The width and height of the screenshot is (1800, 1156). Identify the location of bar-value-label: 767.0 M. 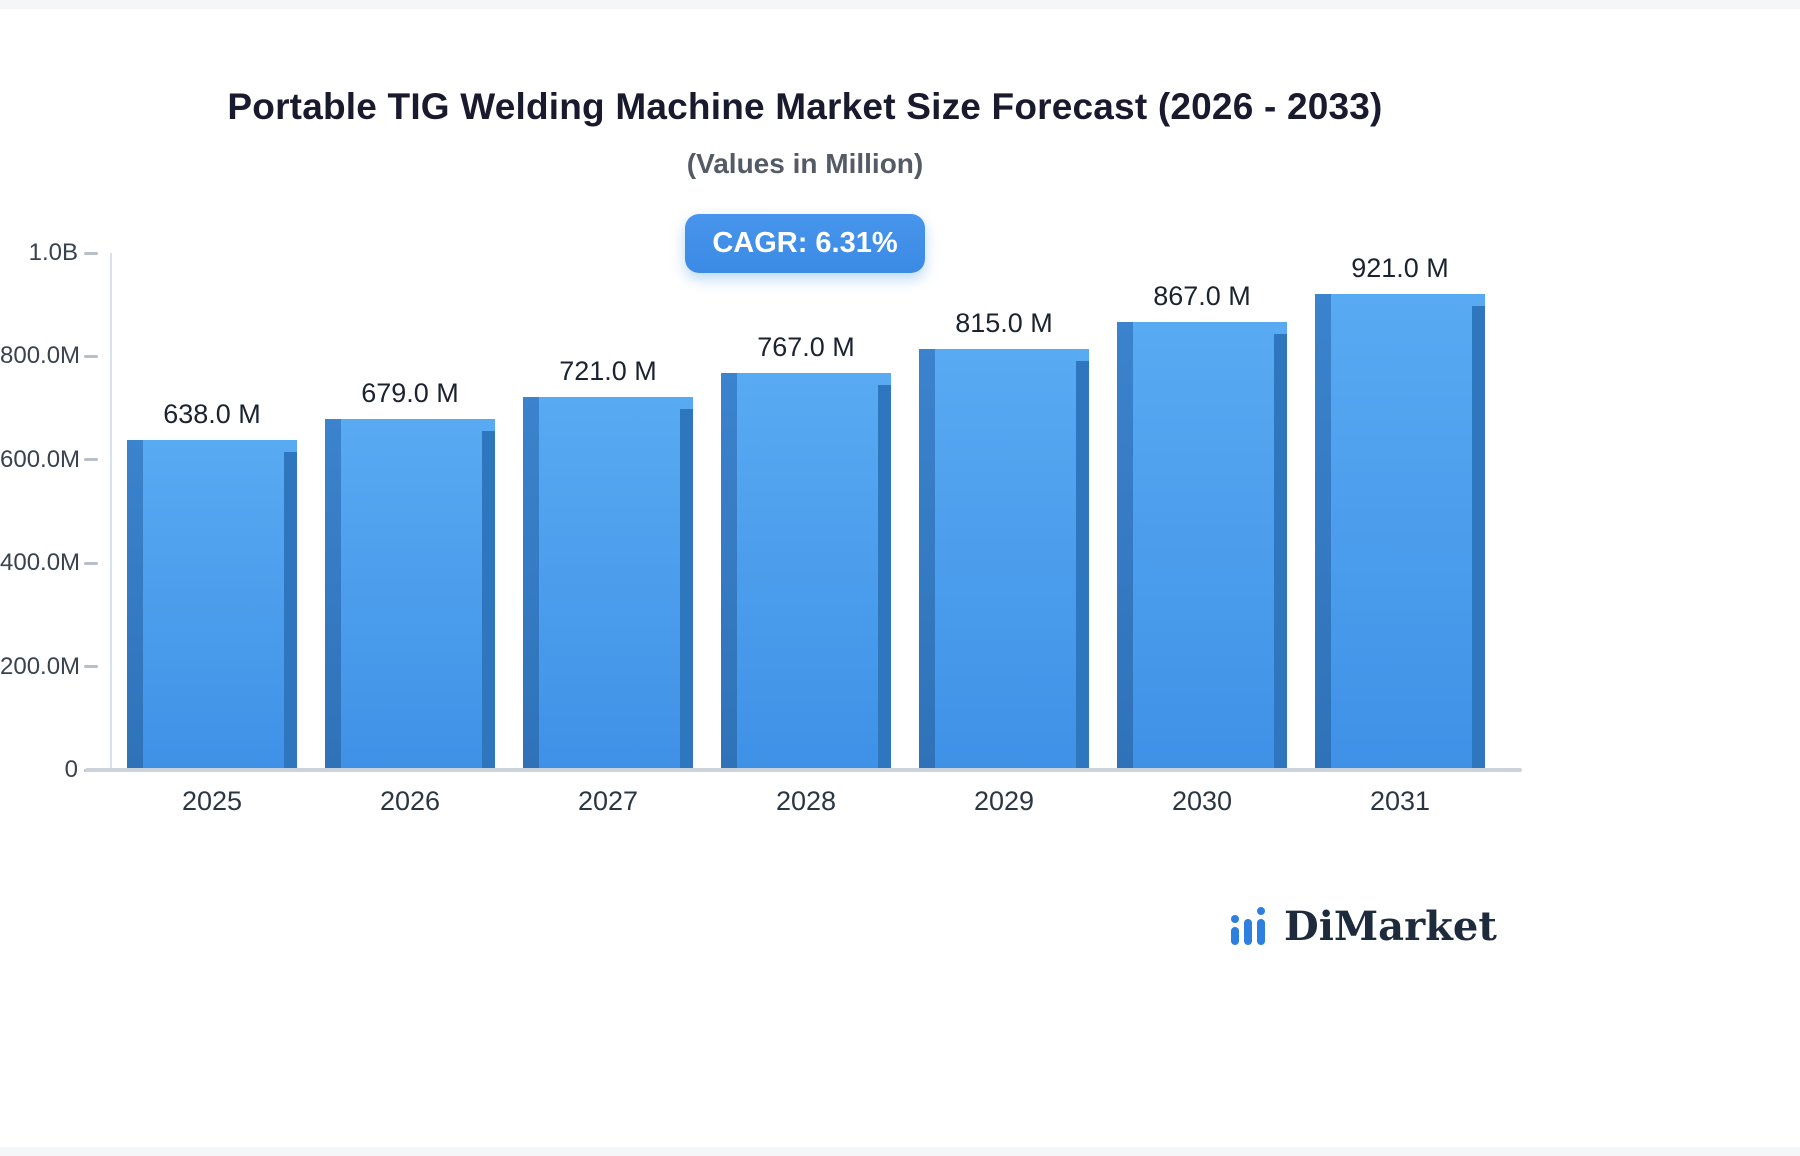
(806, 347).